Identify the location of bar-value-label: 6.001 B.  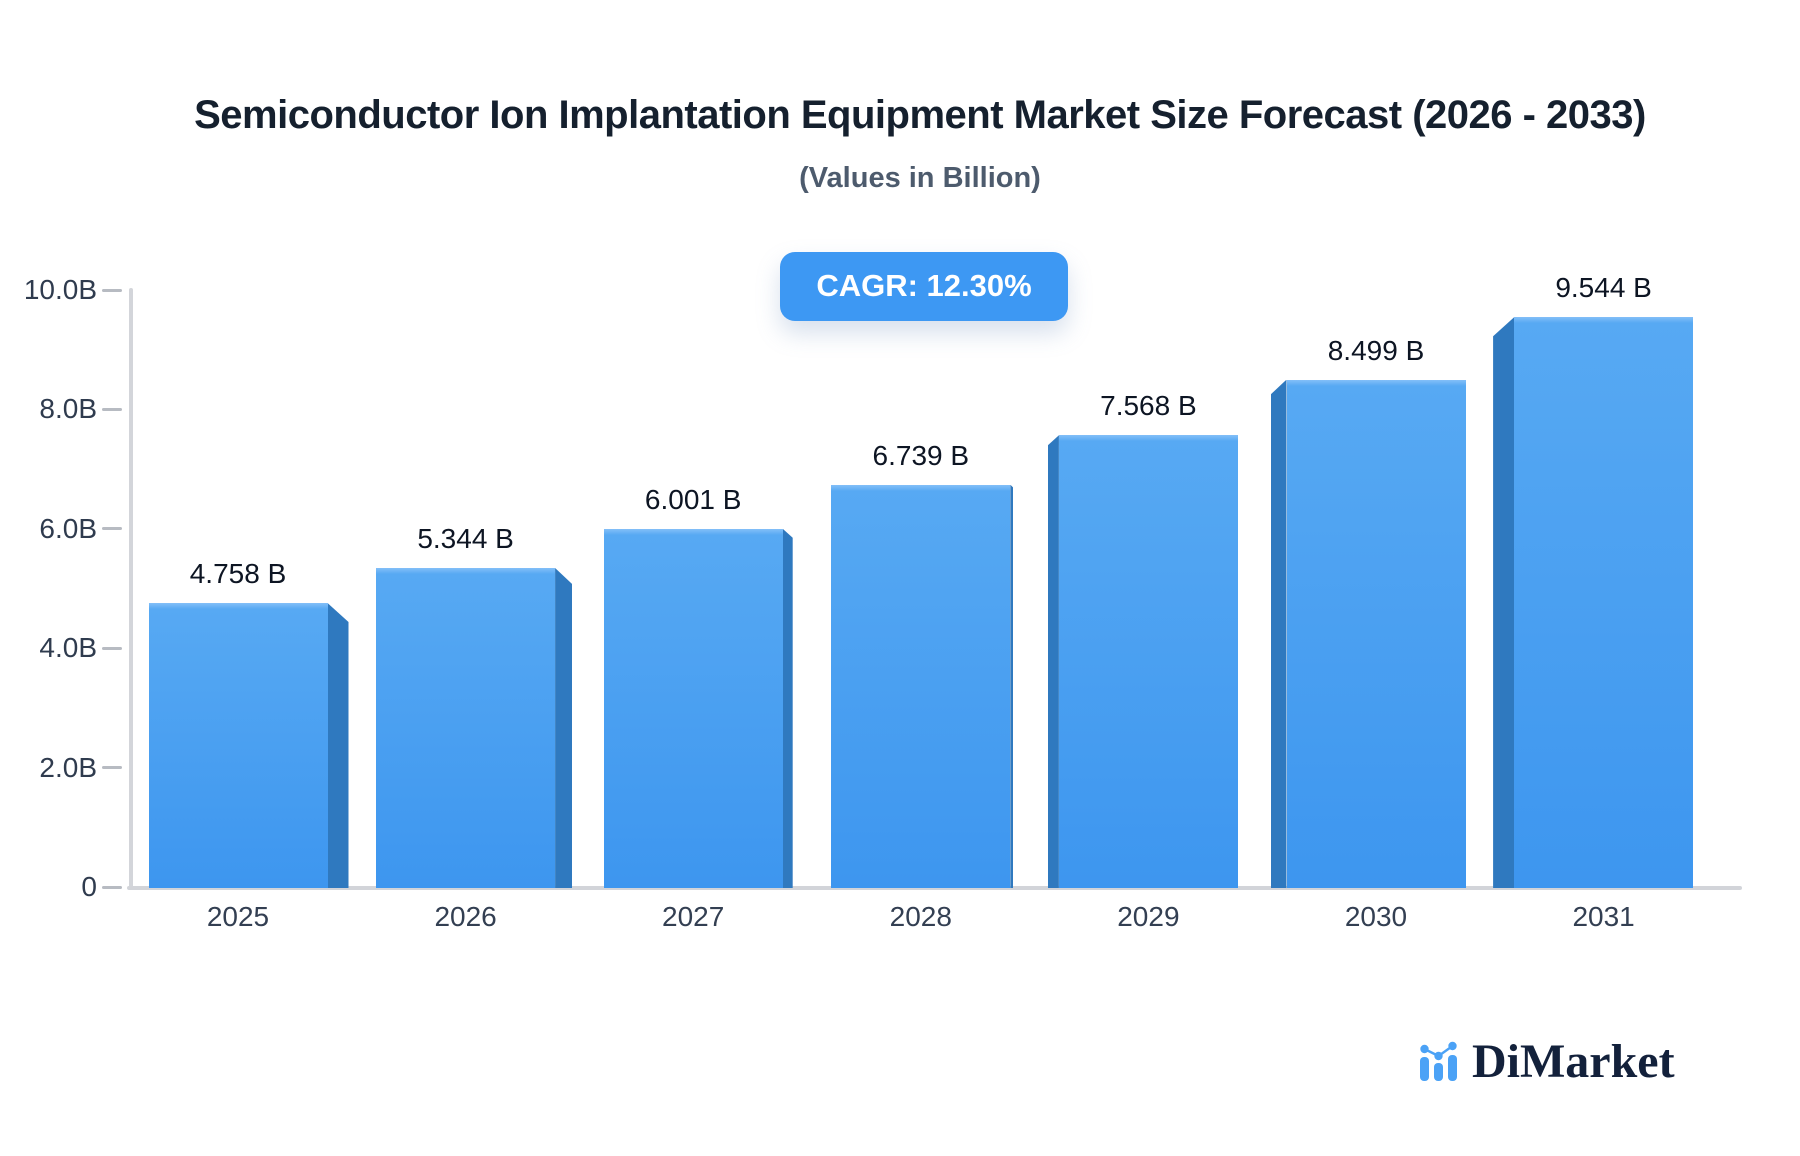
(693, 499).